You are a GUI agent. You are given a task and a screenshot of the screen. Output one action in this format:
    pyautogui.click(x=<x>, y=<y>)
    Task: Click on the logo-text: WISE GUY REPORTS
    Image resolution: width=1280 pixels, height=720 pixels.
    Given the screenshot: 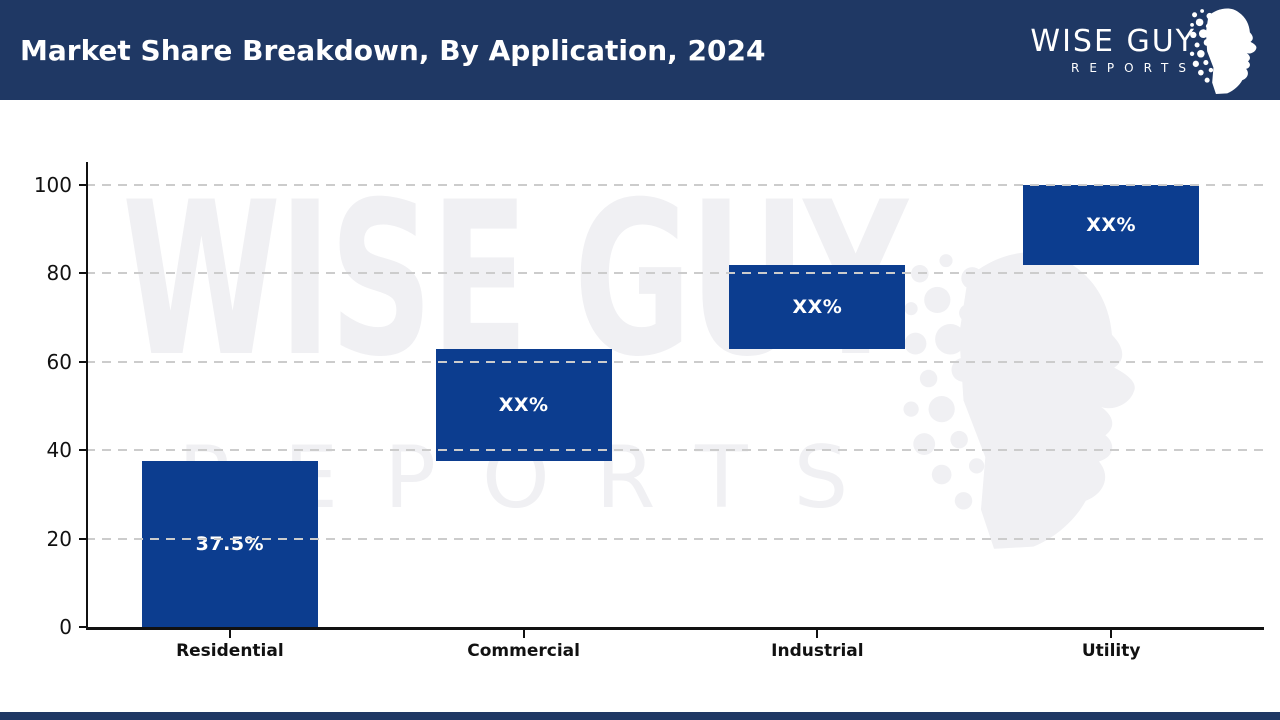 What is the action you would take?
    pyautogui.click(x=1113, y=49)
    